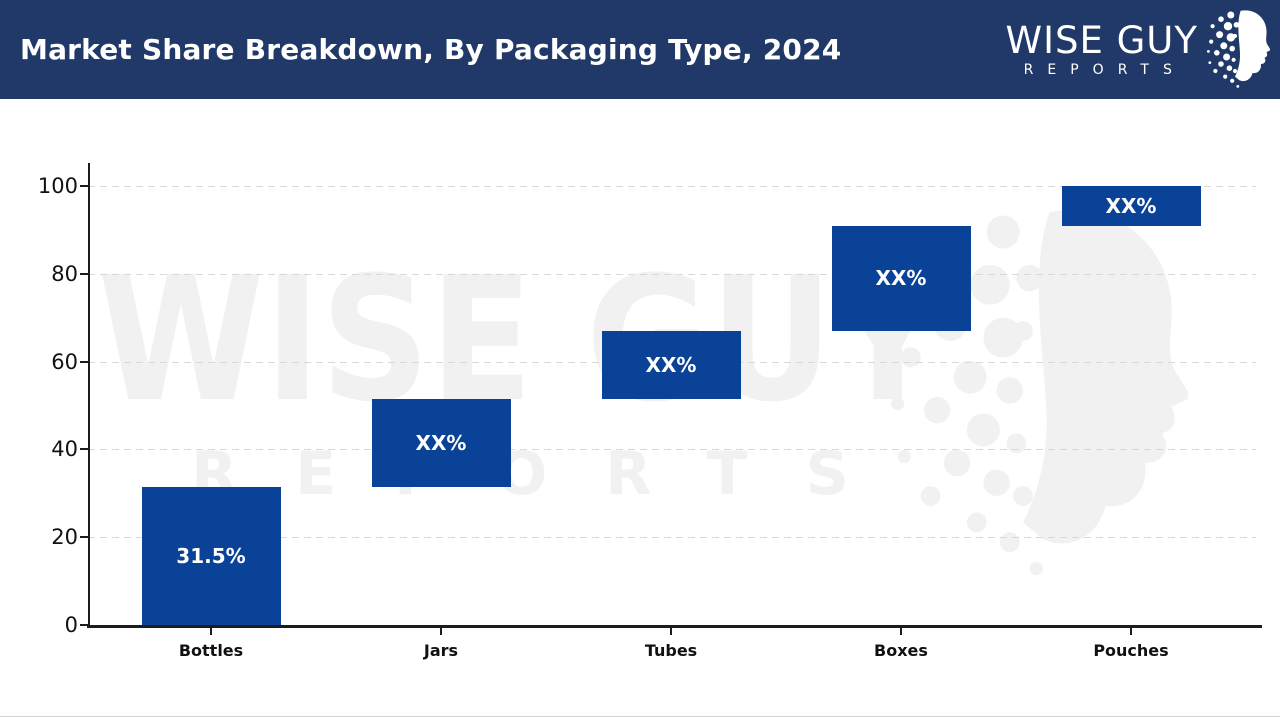 The height and width of the screenshot is (720, 1280). I want to click on bar-jars: XX%, so click(441, 442).